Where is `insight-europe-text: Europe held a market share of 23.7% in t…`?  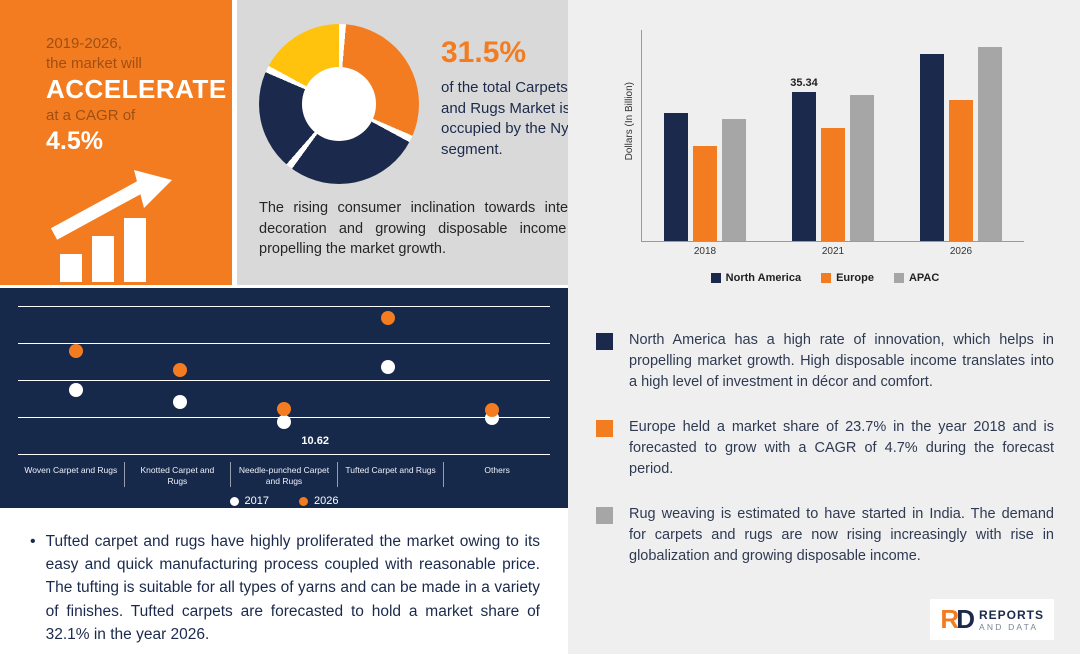 insight-europe-text: Europe held a market share of 23.7% in t… is located at coordinates (841, 448).